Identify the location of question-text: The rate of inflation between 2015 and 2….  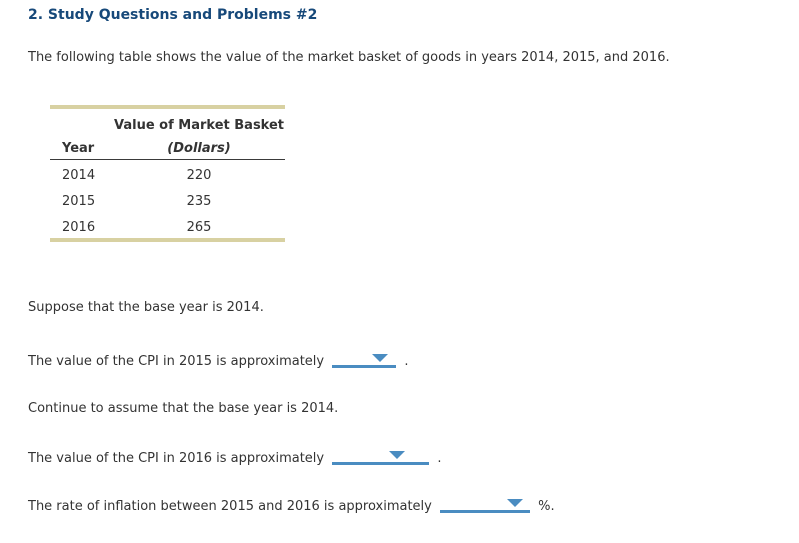
(230, 506).